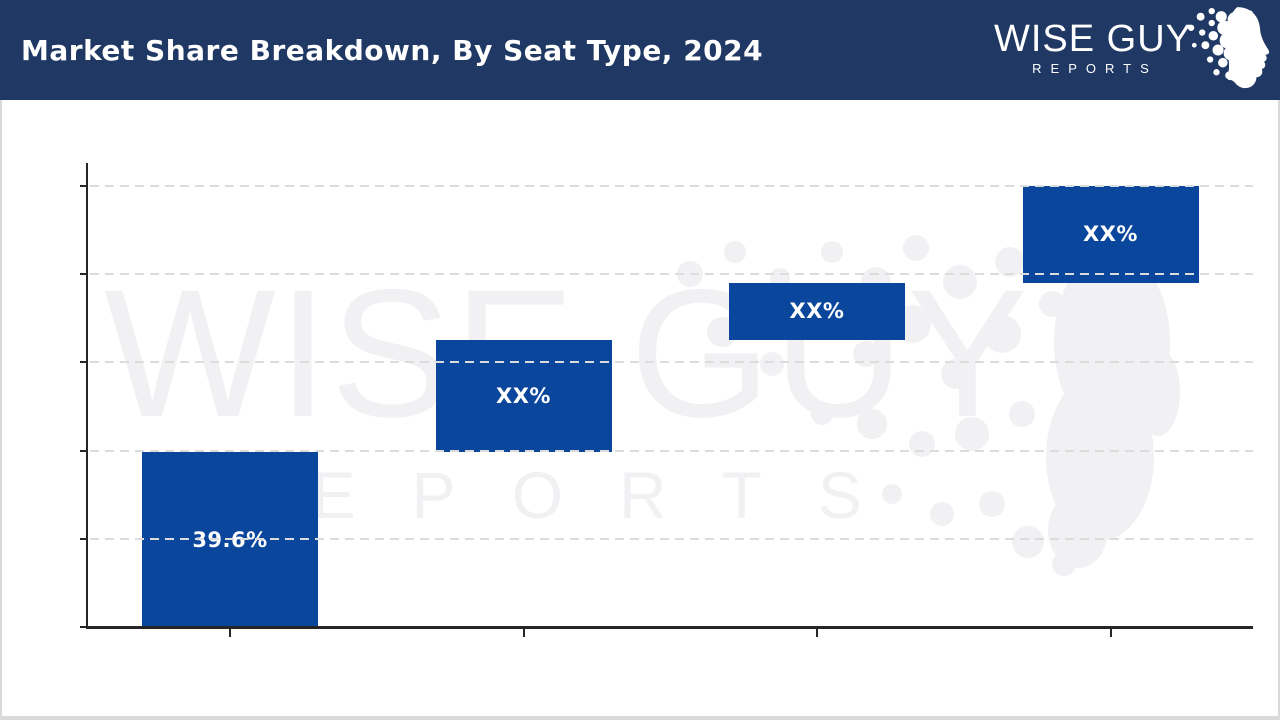  What do you see at coordinates (1092, 39) in the screenshot?
I see `logo-wordmark: WISE GUY` at bounding box center [1092, 39].